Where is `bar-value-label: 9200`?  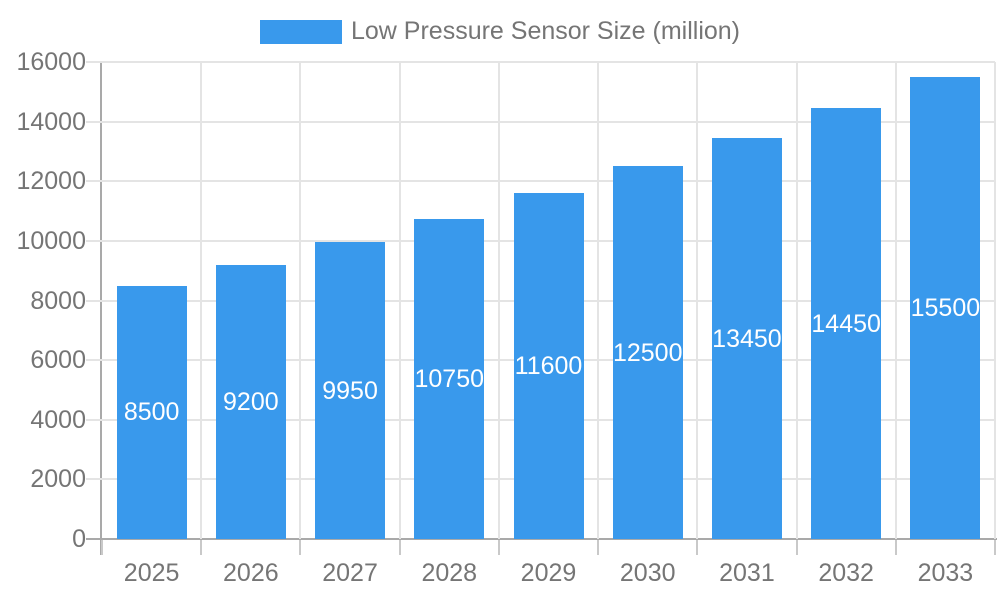
bar-value-label: 9200 is located at coordinates (251, 401).